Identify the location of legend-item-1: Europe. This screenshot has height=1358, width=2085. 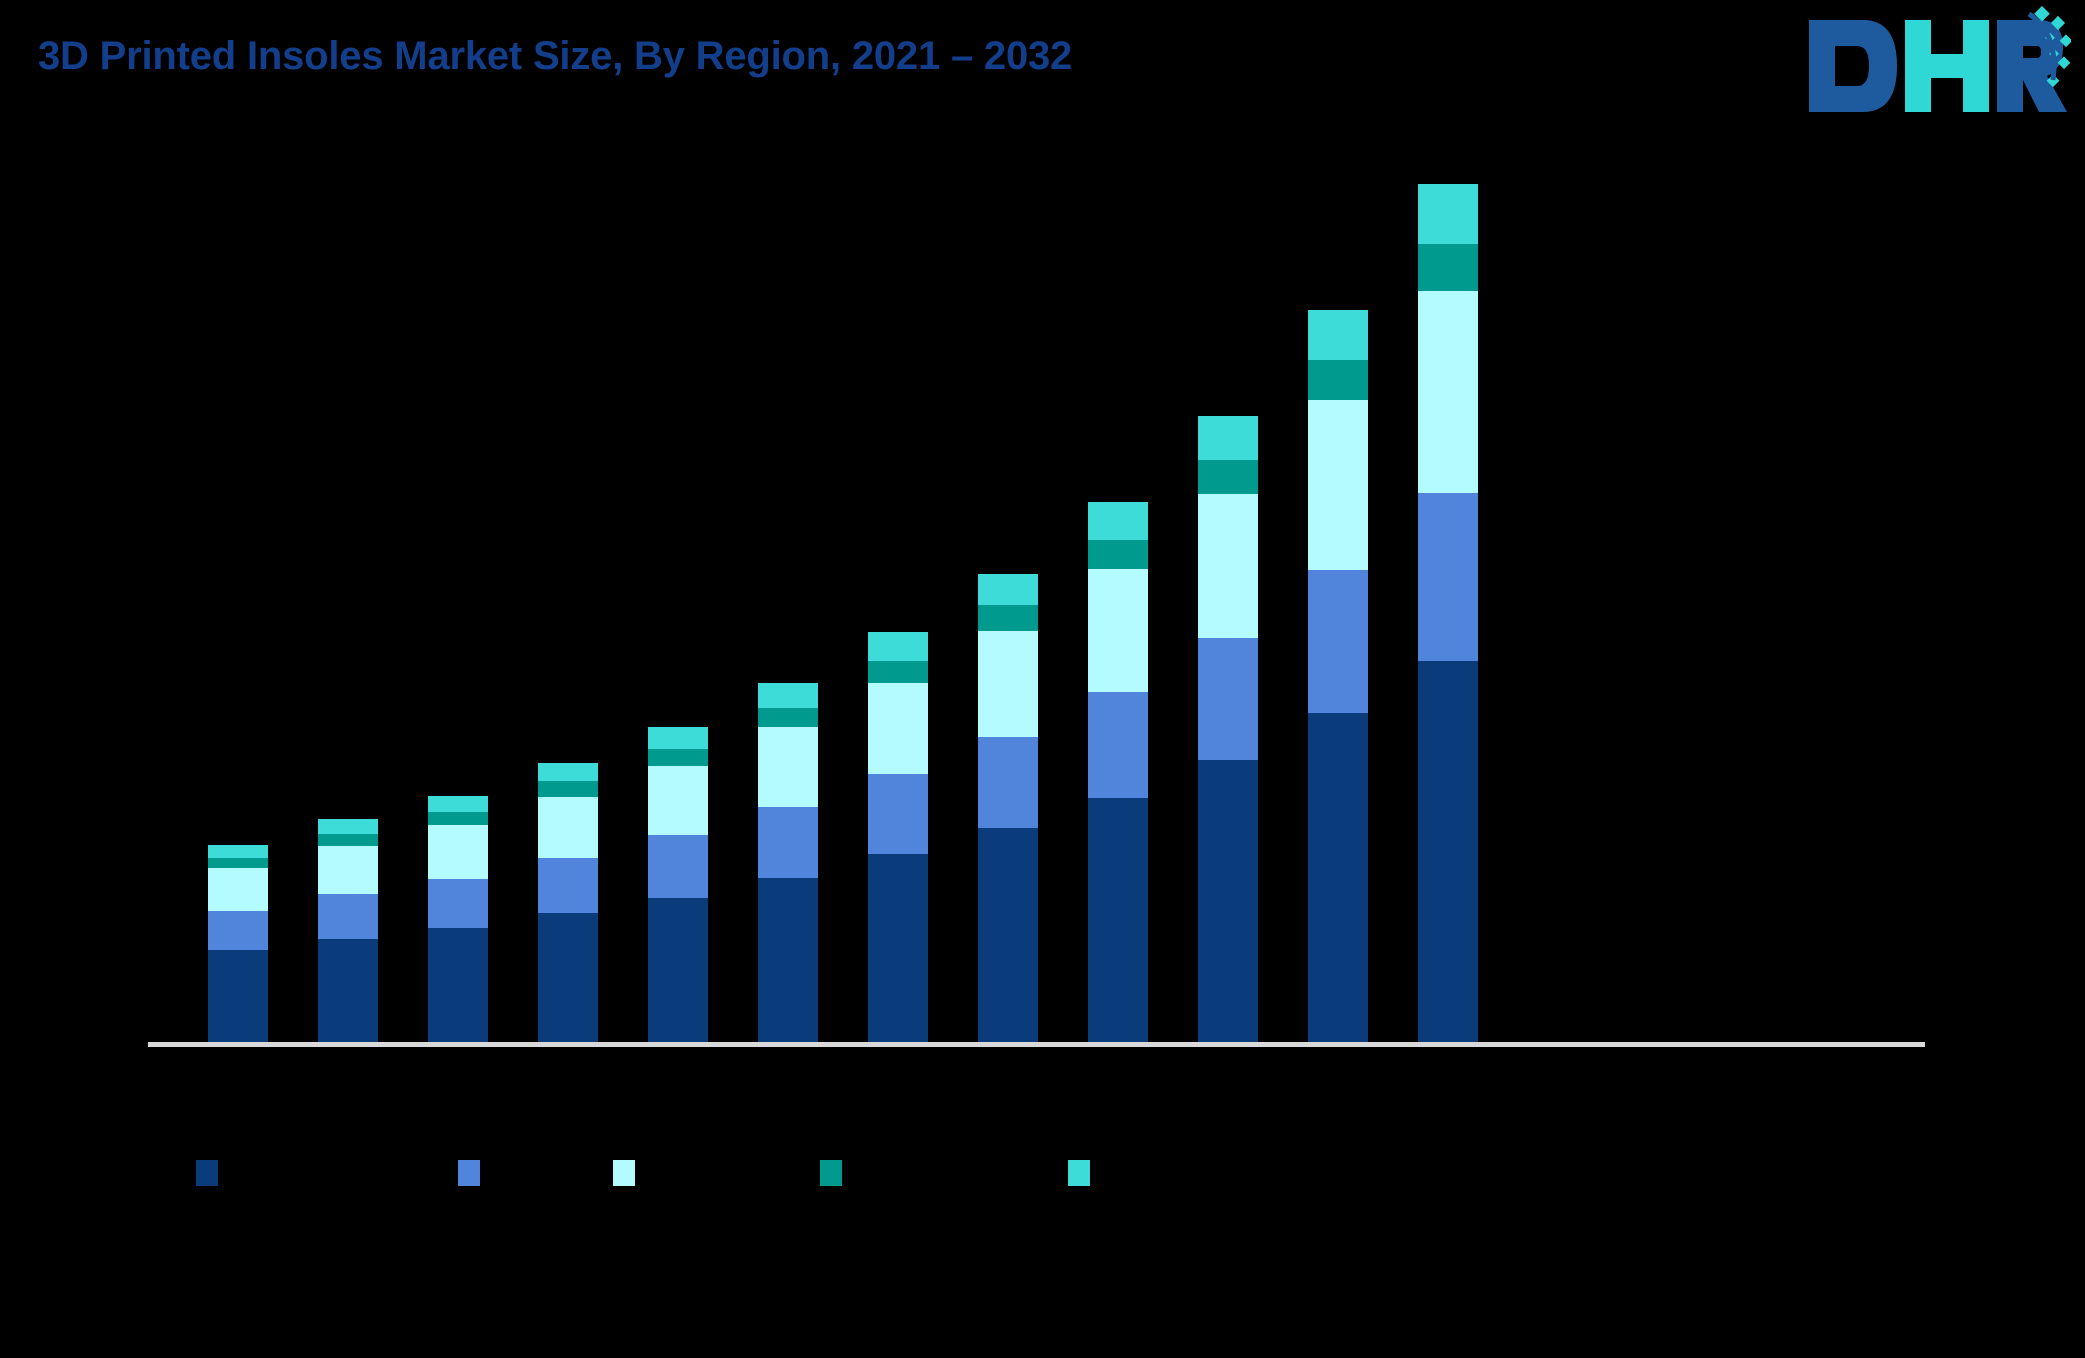
(504, 1173).